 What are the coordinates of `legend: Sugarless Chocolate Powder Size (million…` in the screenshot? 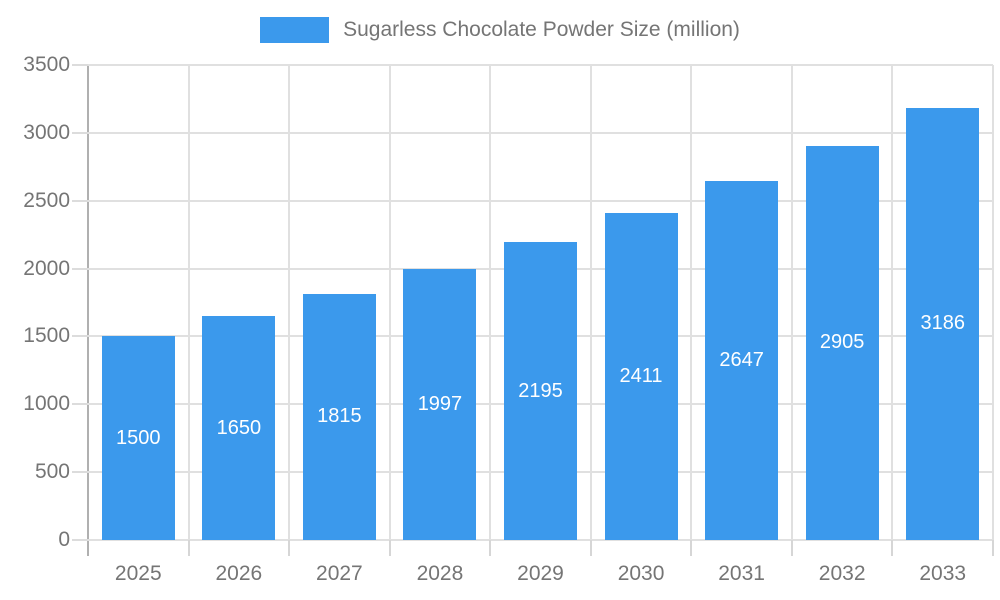 It's located at (500, 30).